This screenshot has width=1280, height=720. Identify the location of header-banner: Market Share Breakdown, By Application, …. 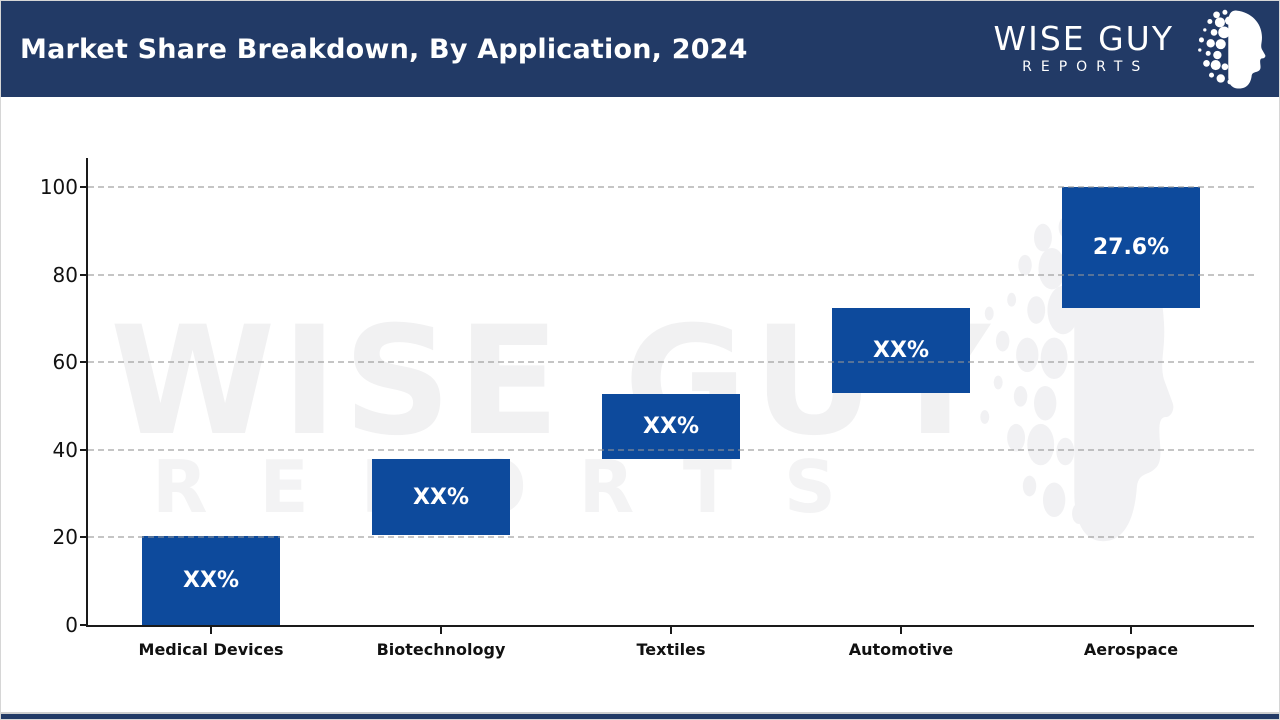
(640, 48).